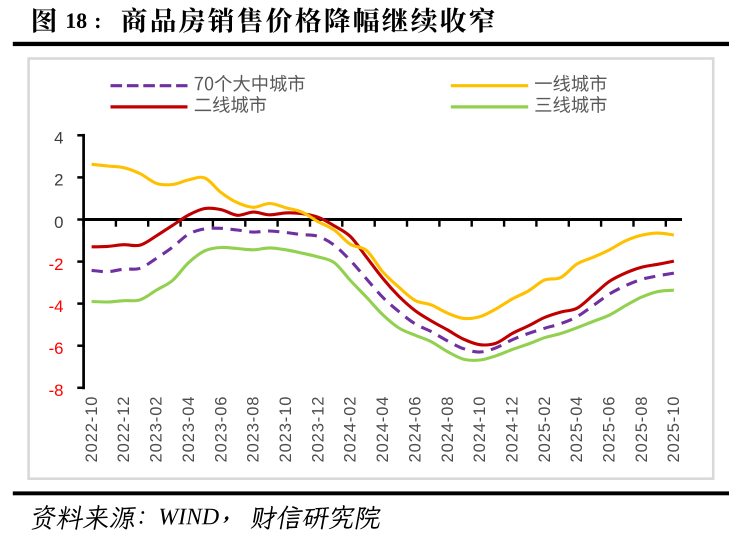 This screenshot has height=540, width=738. What do you see at coordinates (351, 429) in the screenshot?
I see `svg-text: 2024-02` at bounding box center [351, 429].